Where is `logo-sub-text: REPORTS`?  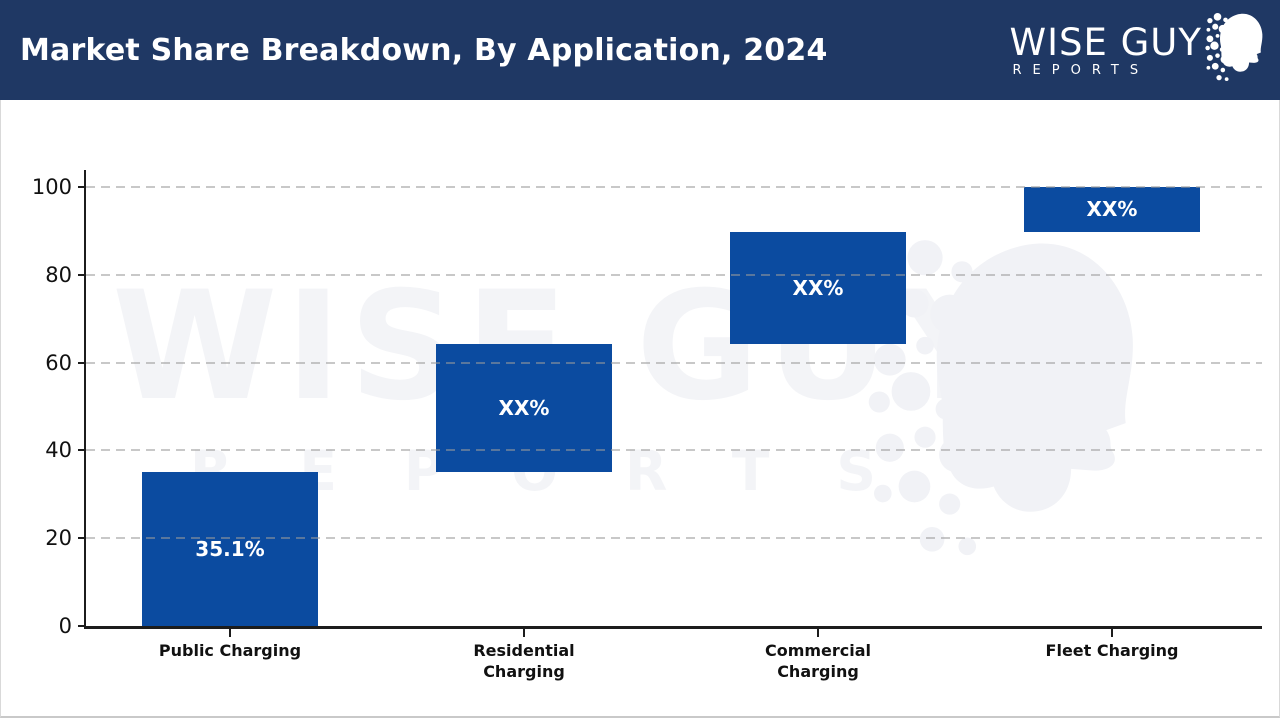 logo-sub-text: REPORTS is located at coordinates (1081, 70).